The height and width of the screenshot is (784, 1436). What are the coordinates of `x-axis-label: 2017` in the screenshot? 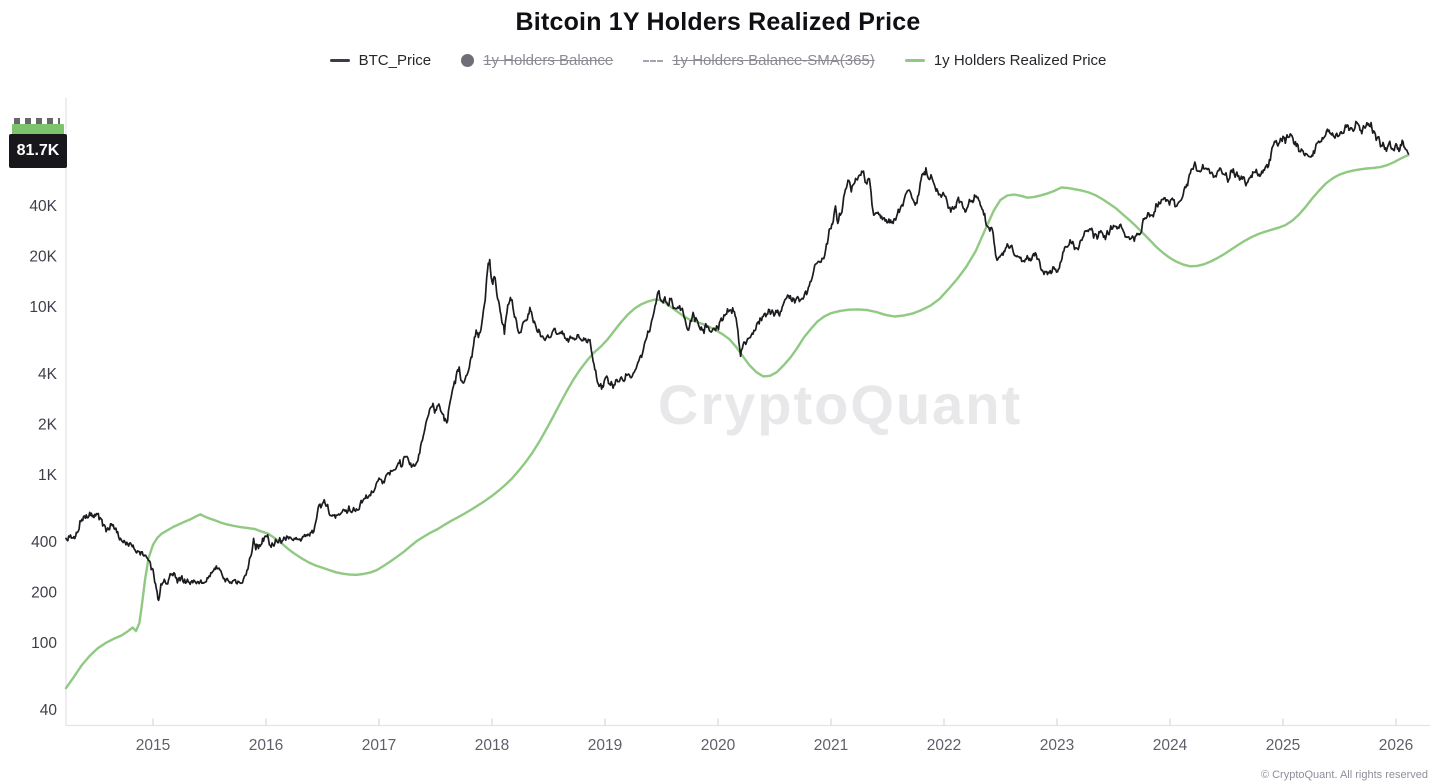 It's located at (379, 745).